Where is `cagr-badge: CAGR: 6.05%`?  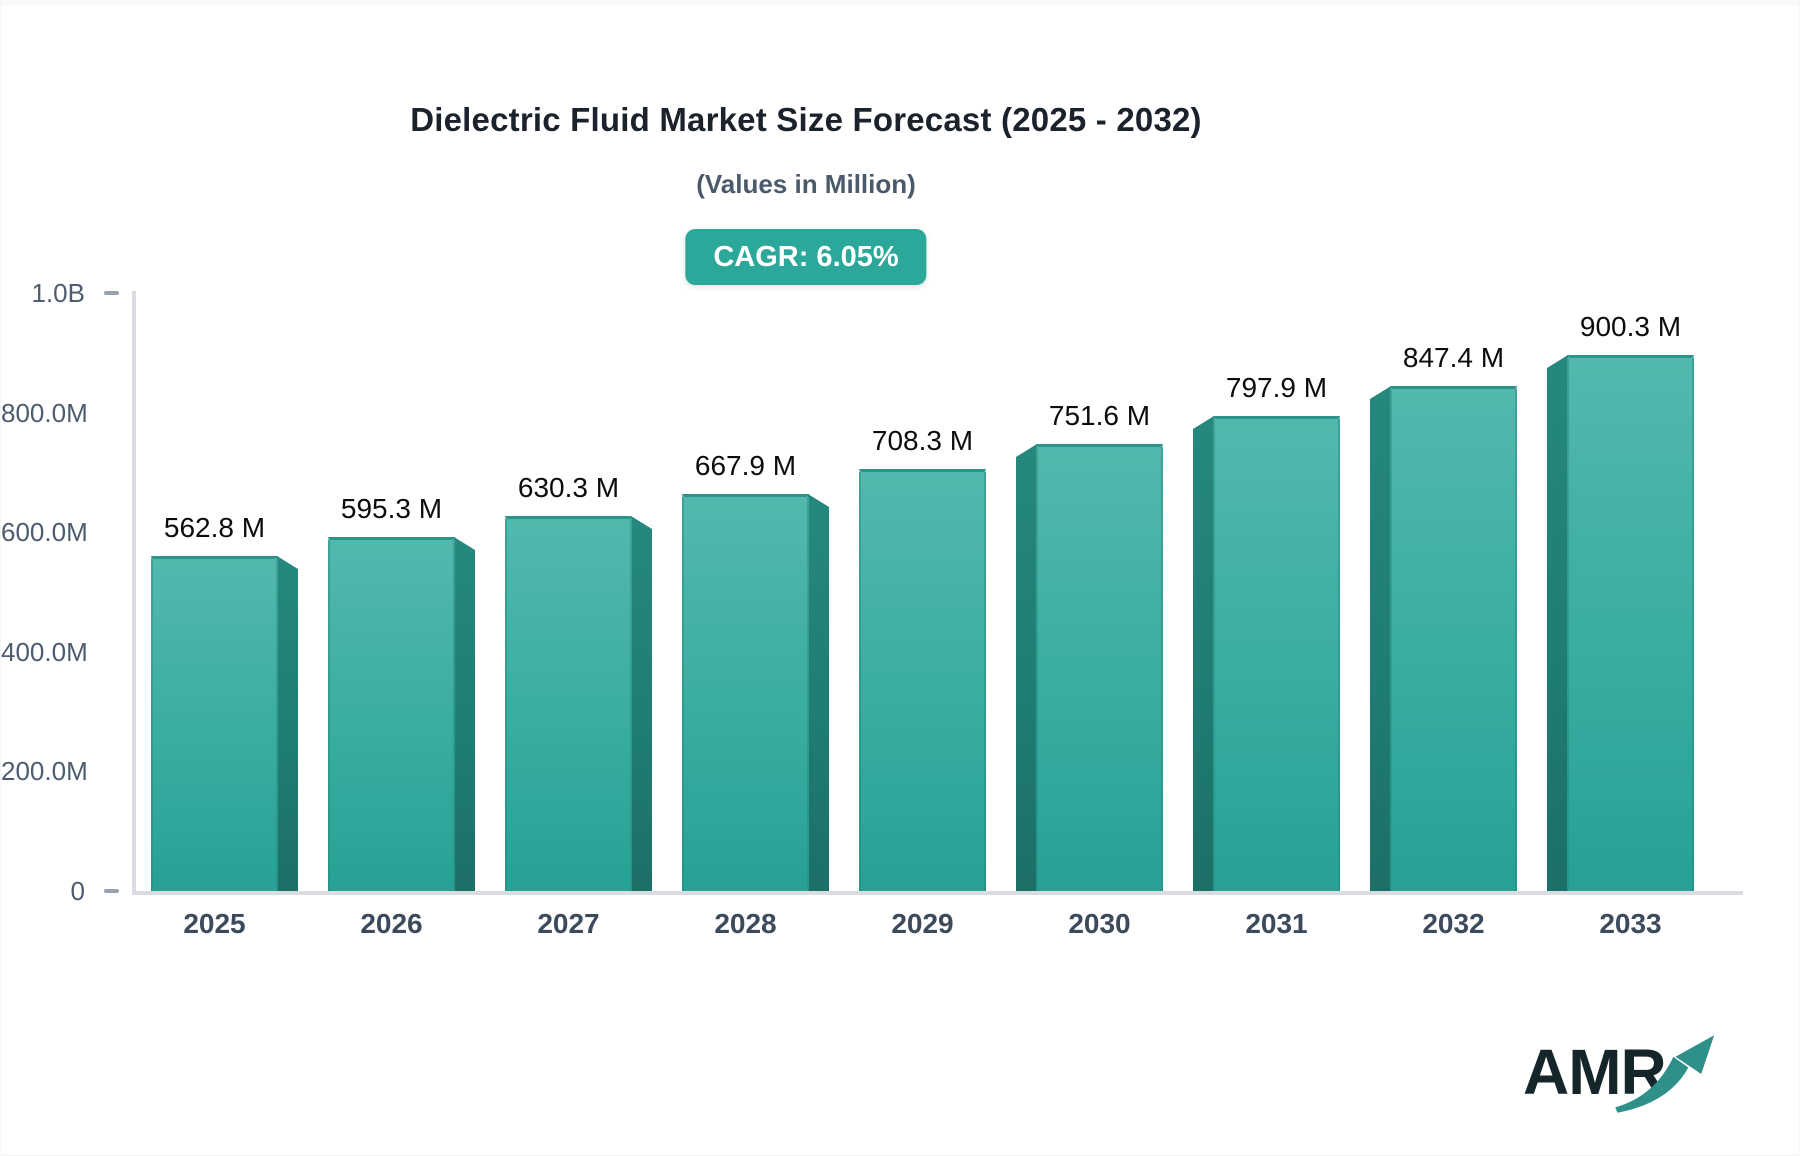
cagr-badge: CAGR: 6.05% is located at coordinates (806, 257).